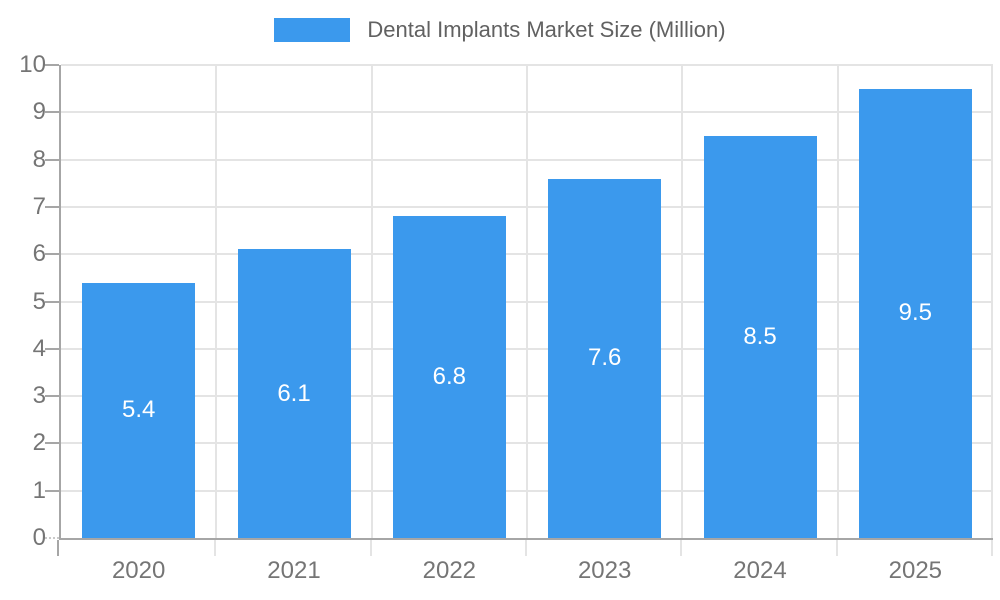 The height and width of the screenshot is (600, 1000). Describe the element at coordinates (58, 548) in the screenshot. I see `y-axis-extension` at that location.